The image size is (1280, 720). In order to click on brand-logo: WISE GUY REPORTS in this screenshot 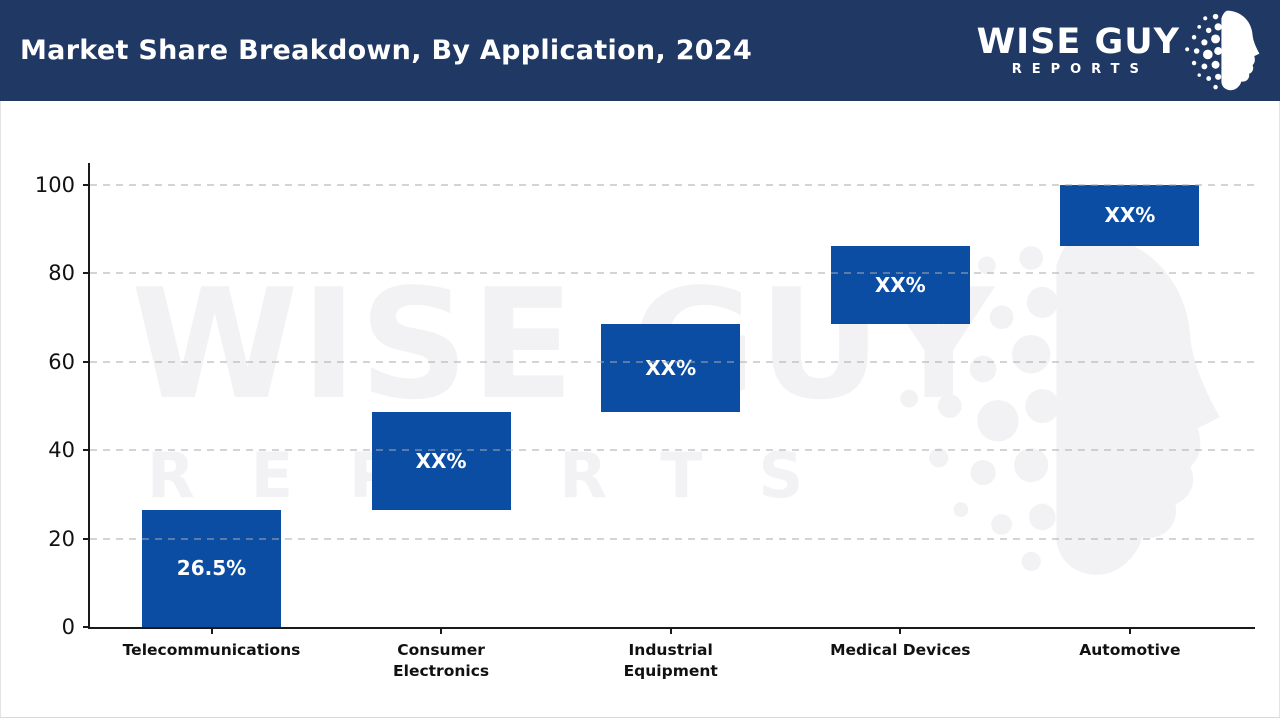, I will do `click(1119, 50)`.